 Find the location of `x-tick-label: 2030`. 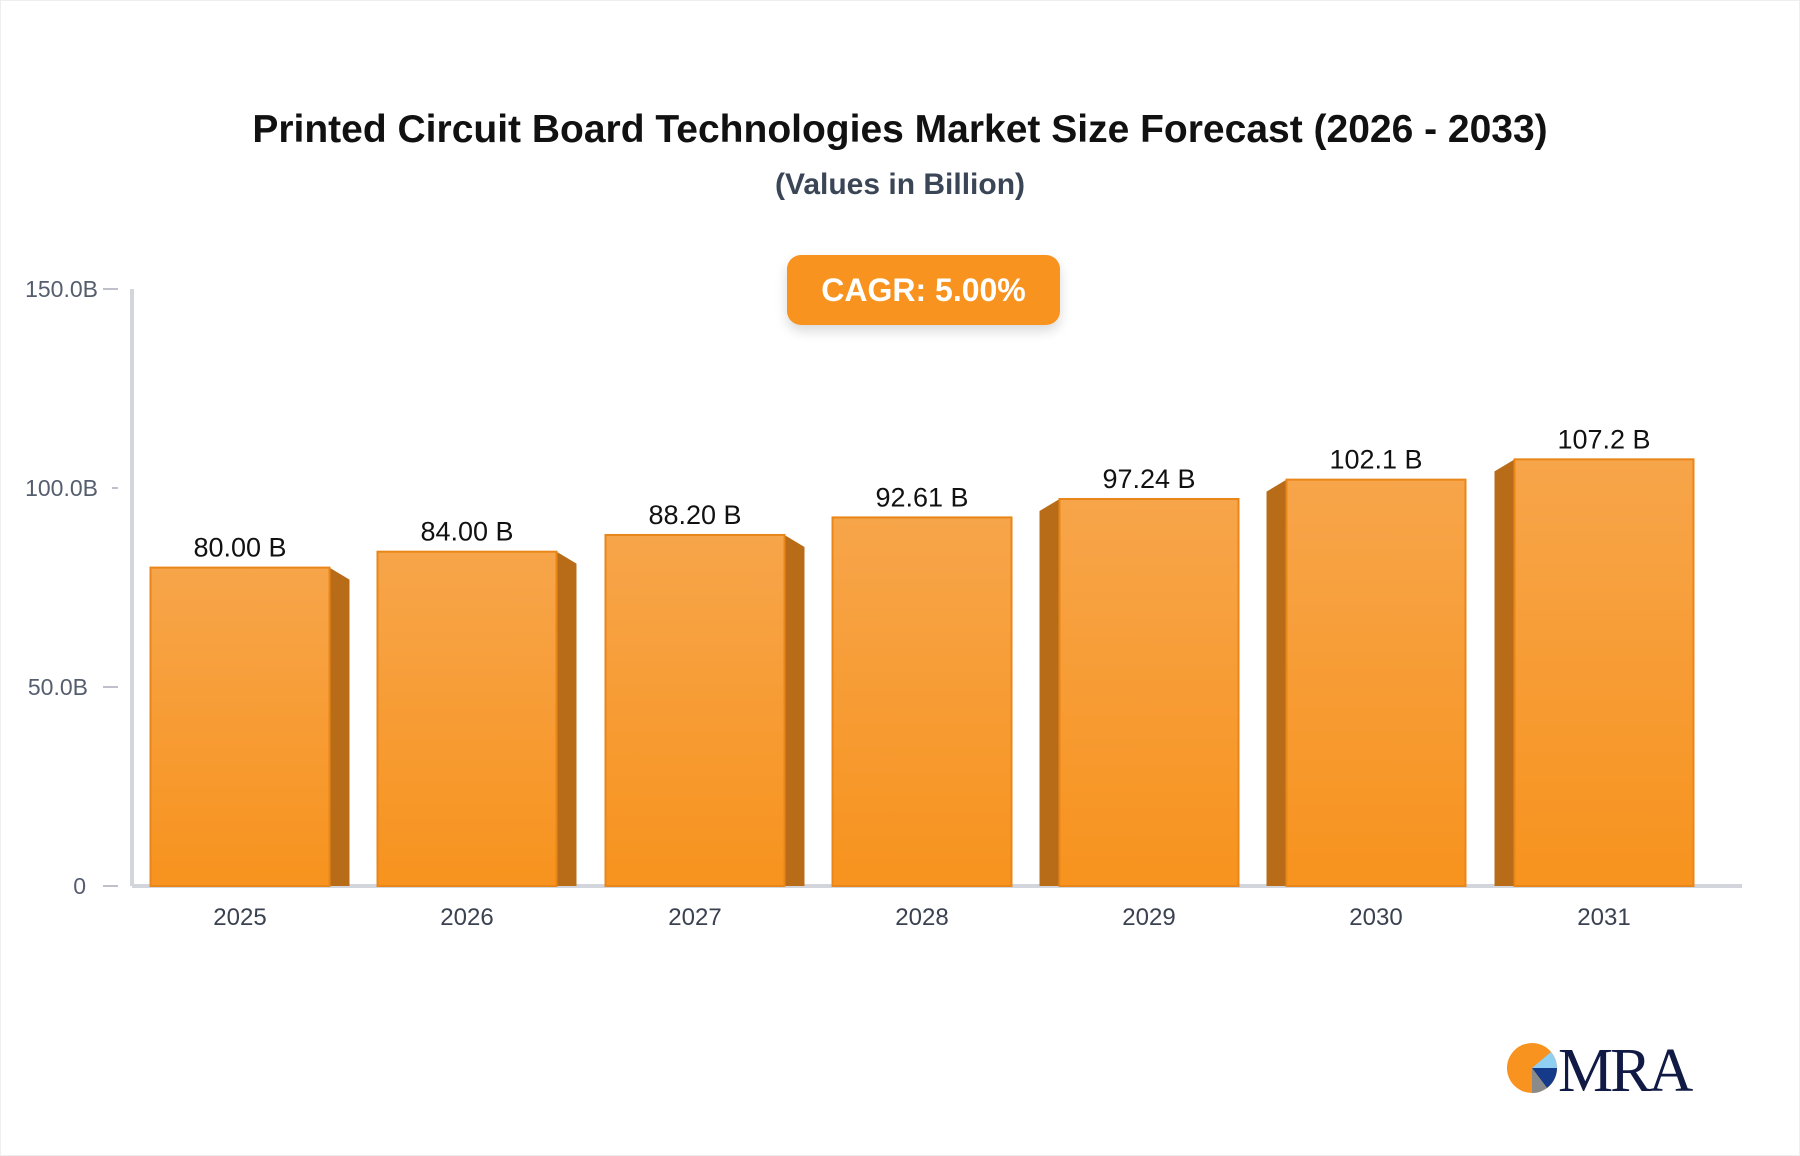

x-tick-label: 2030 is located at coordinates (1375, 917).